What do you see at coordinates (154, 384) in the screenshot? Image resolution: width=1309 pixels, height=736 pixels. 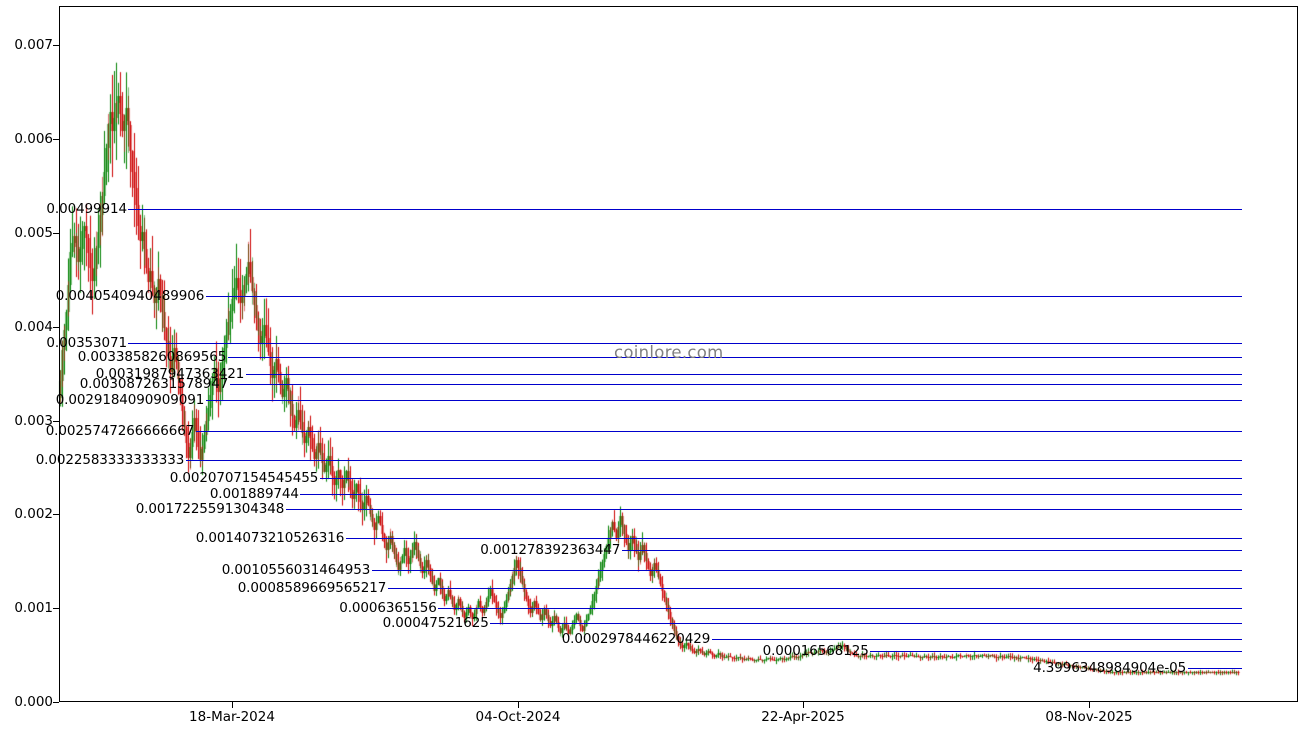 I see `level-label: 0.0030872631578947` at bounding box center [154, 384].